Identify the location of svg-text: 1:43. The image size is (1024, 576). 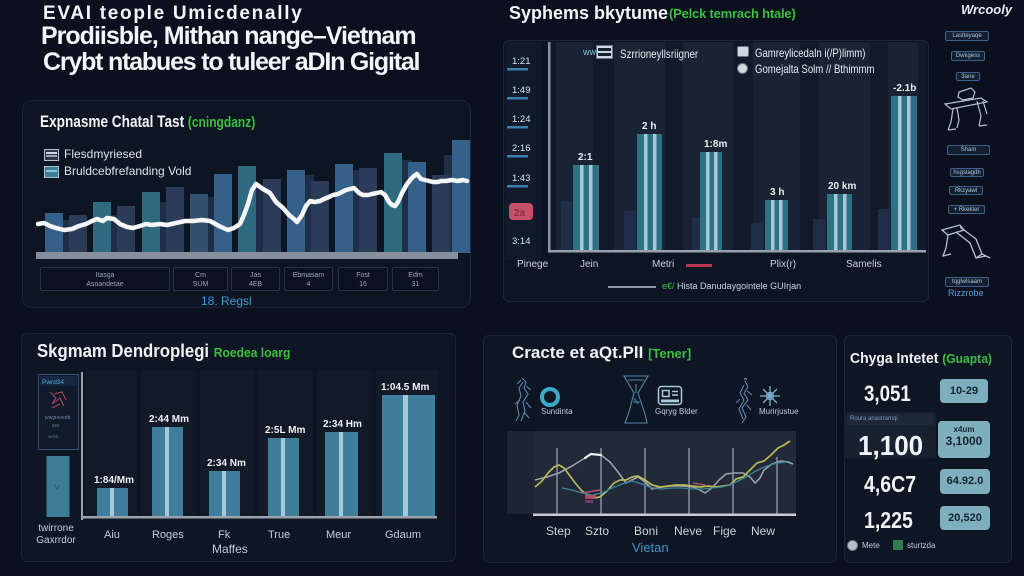
(521, 178).